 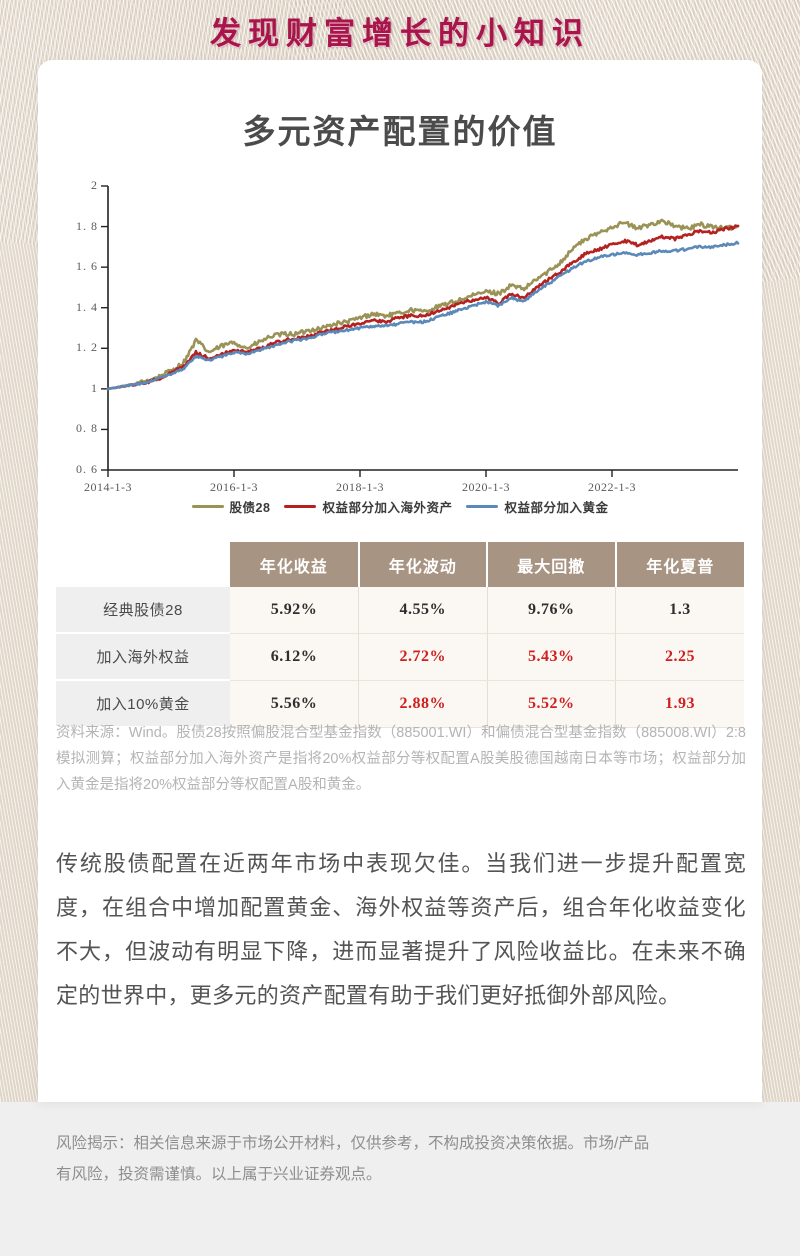 What do you see at coordinates (679, 610) in the screenshot?
I see `table-cell: 1.3` at bounding box center [679, 610].